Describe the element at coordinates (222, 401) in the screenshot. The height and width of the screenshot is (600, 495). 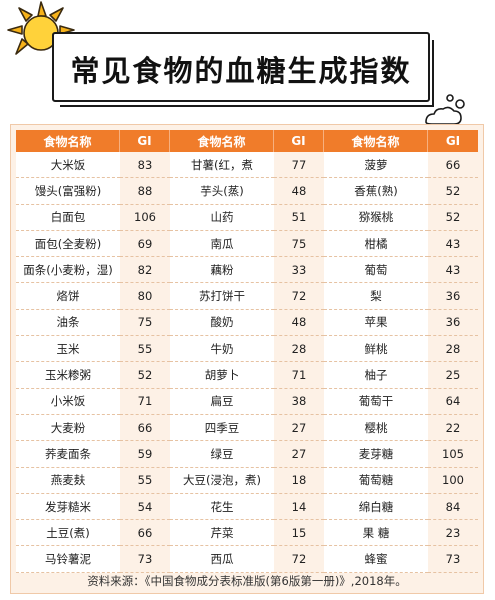
I see `food-name-cell: 扁豆` at that location.